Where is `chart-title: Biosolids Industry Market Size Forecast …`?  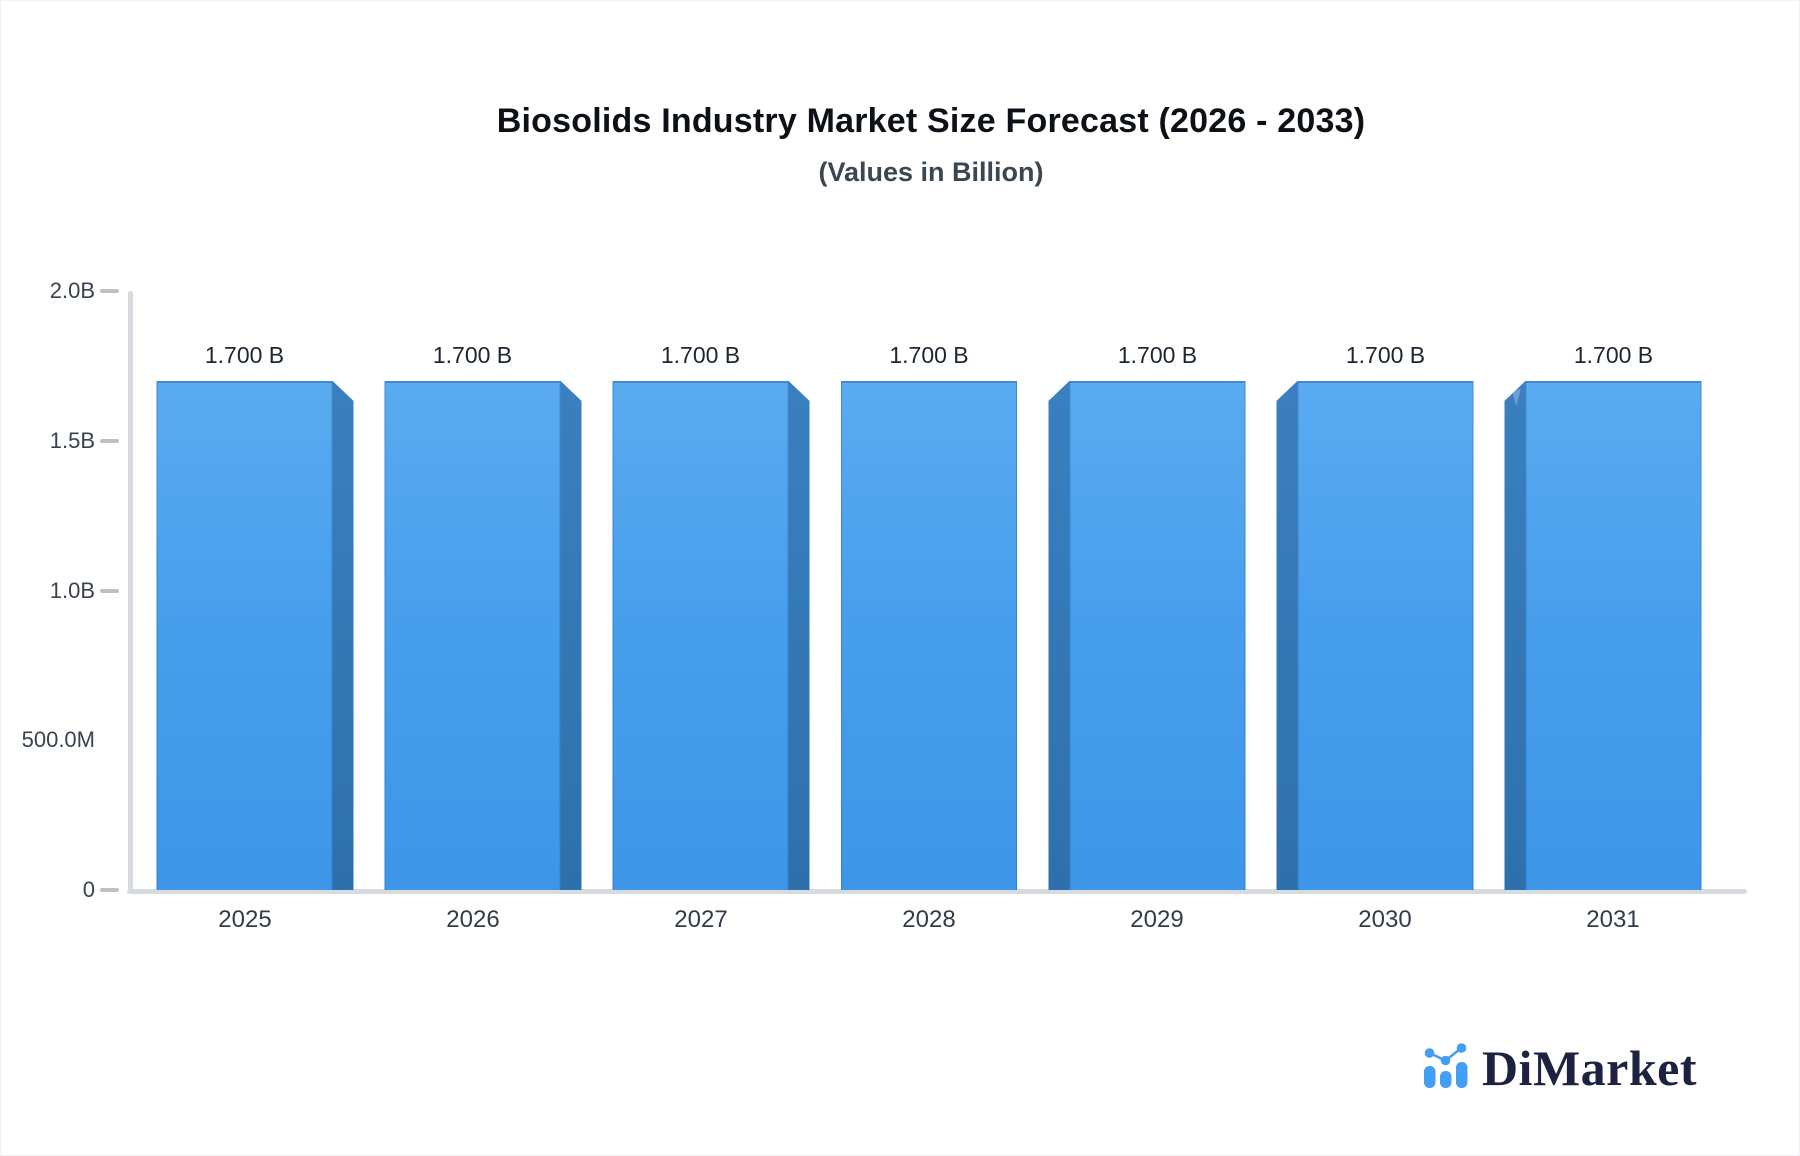 chart-title: Biosolids Industry Market Size Forecast … is located at coordinates (931, 121).